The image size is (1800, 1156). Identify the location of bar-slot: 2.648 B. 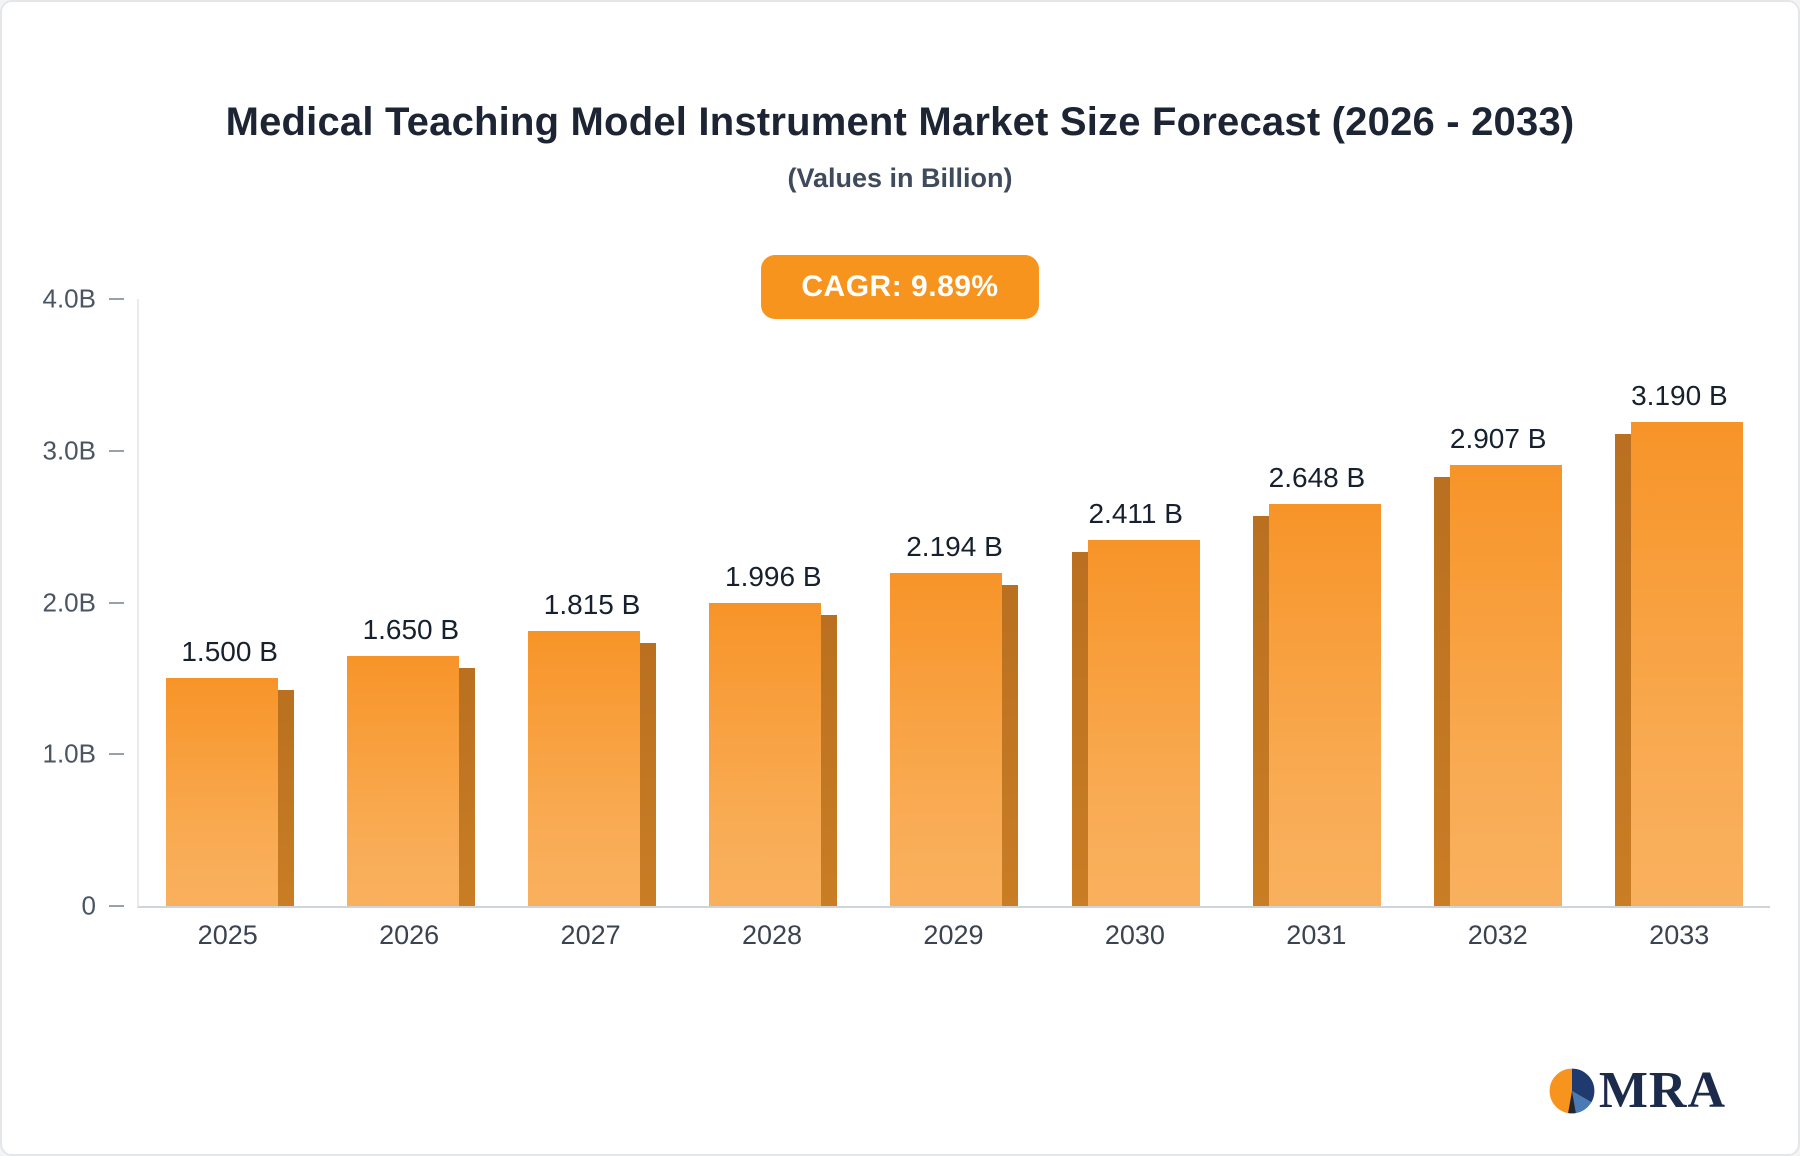
(1316, 602).